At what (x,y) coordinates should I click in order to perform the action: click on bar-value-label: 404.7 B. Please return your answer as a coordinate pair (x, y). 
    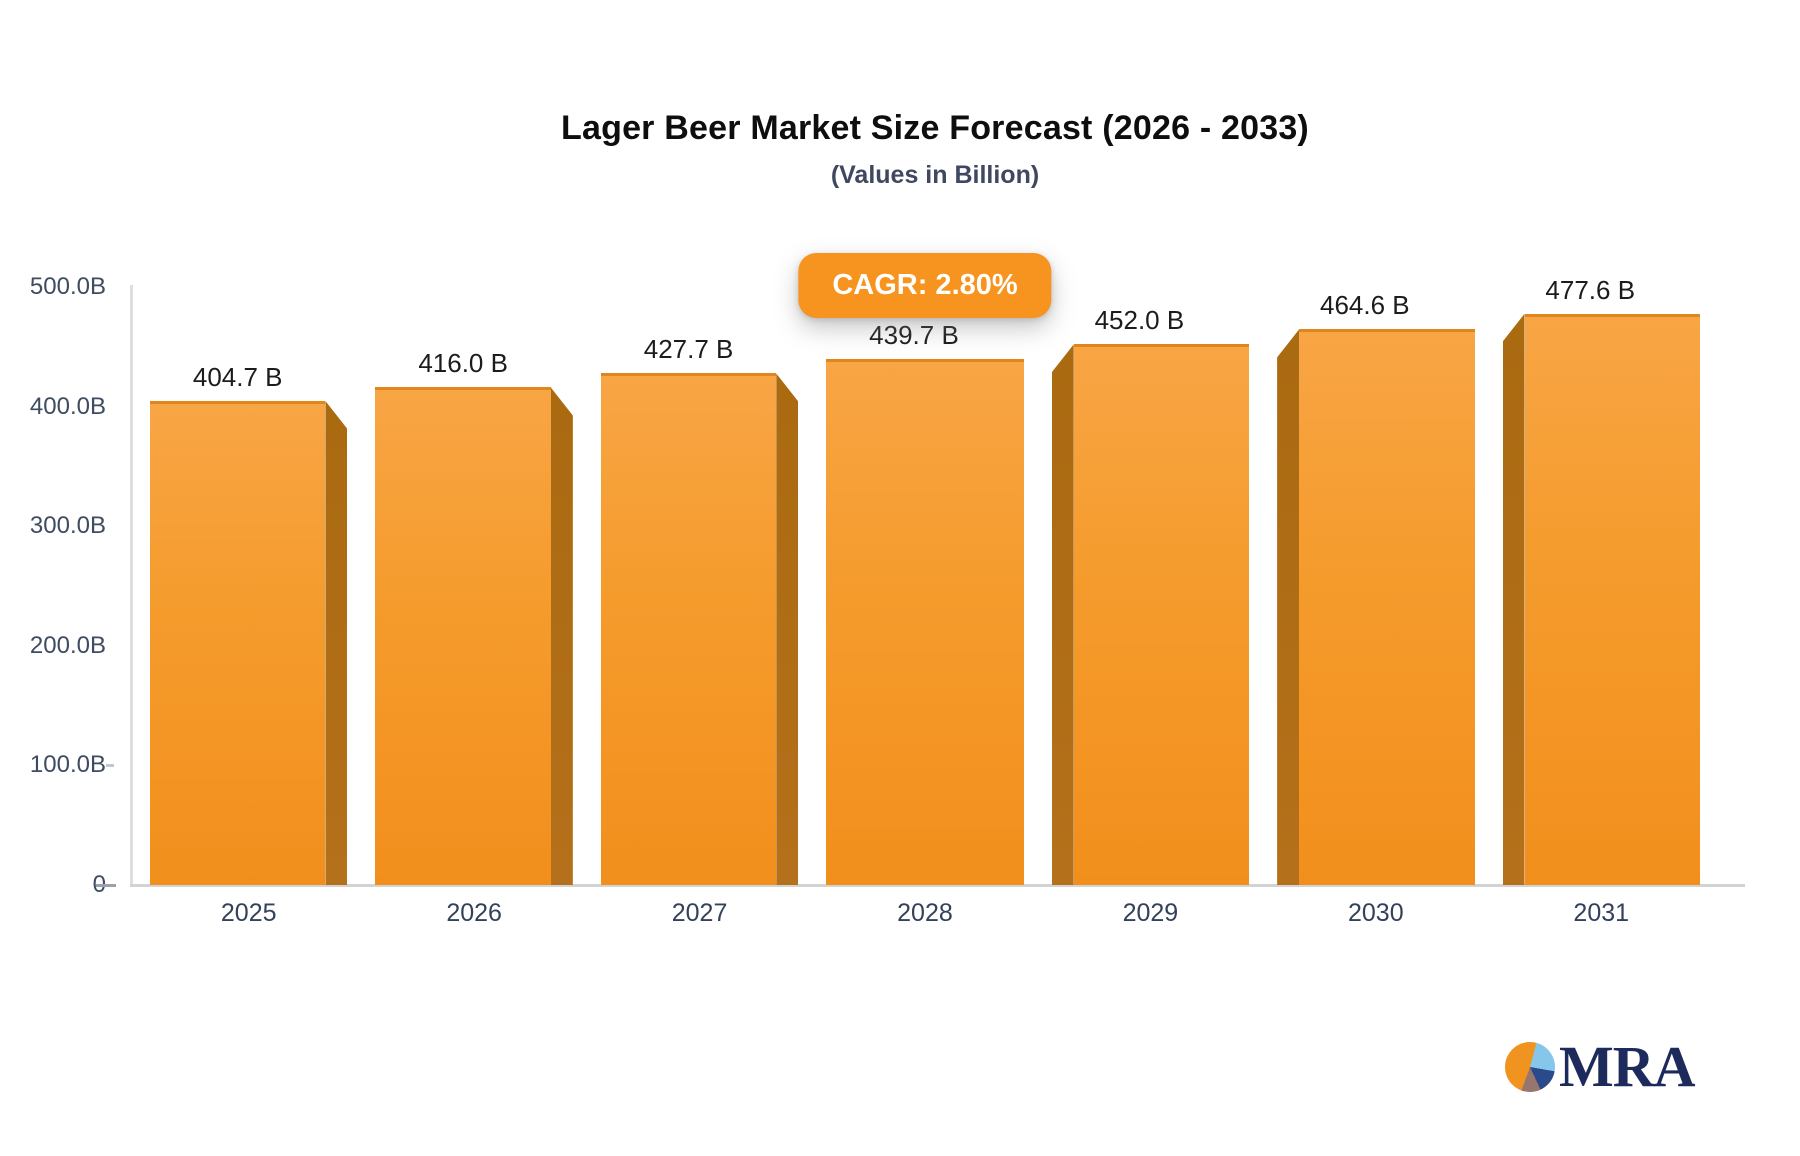
    Looking at the image, I should click on (237, 376).